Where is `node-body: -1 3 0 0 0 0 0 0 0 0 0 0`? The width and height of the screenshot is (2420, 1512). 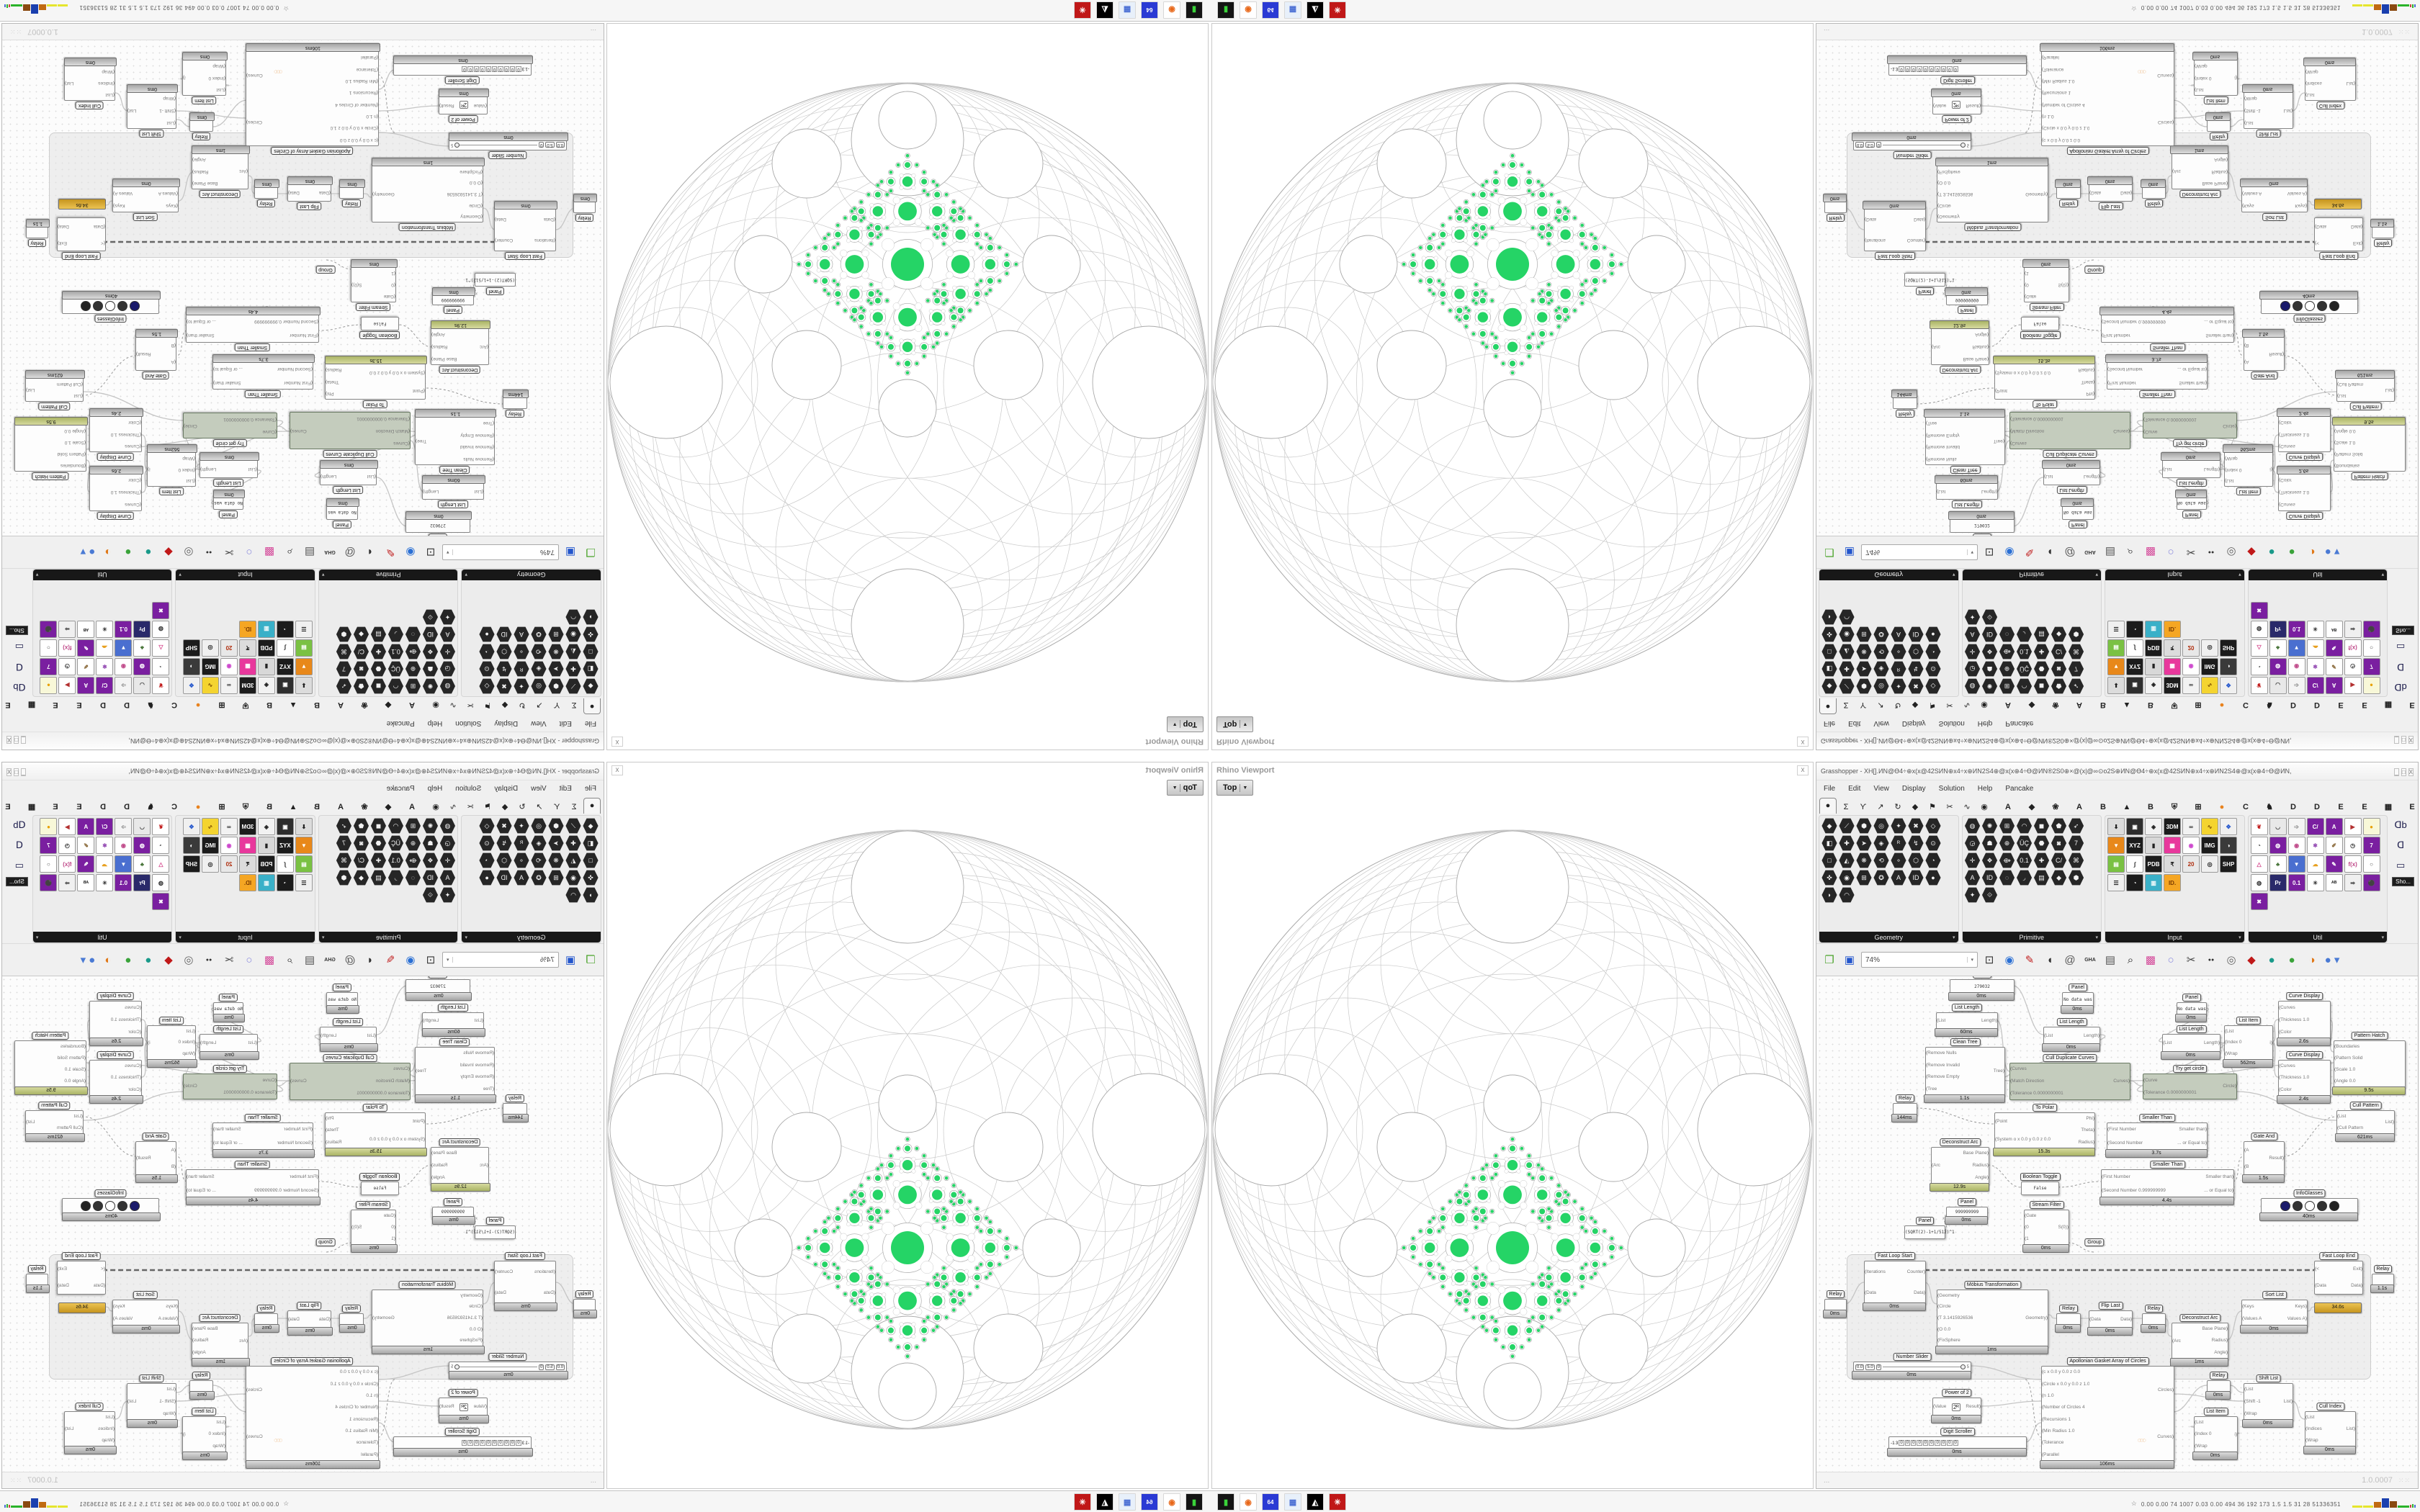
node-body: -1 3 0 0 0 0 0 0 0 0 0 0 is located at coordinates (462, 69).